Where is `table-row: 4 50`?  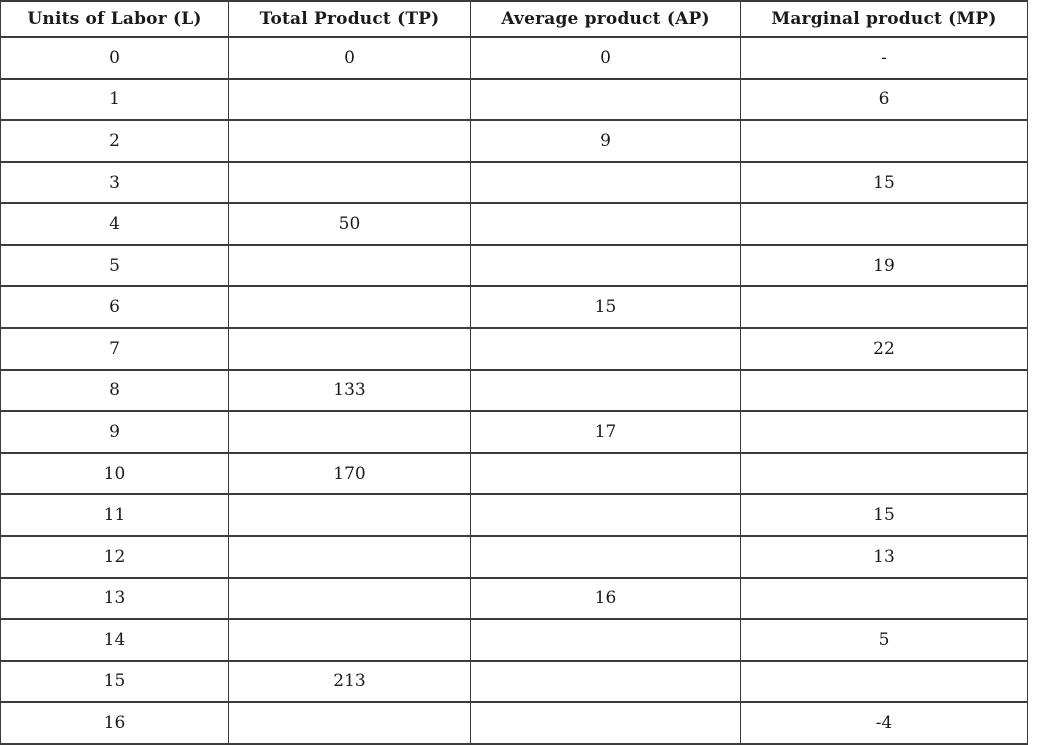
table-row: 4 50 is located at coordinates (514, 224).